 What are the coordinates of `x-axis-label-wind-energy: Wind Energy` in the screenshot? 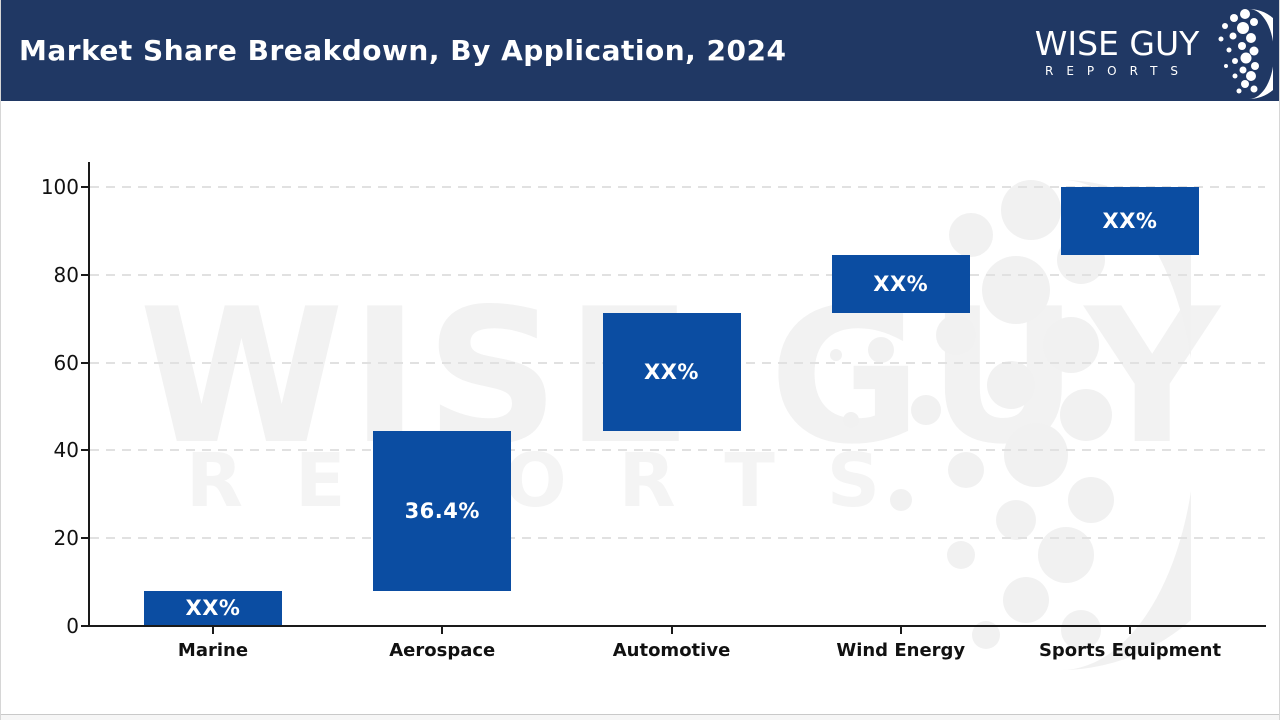 It's located at (901, 650).